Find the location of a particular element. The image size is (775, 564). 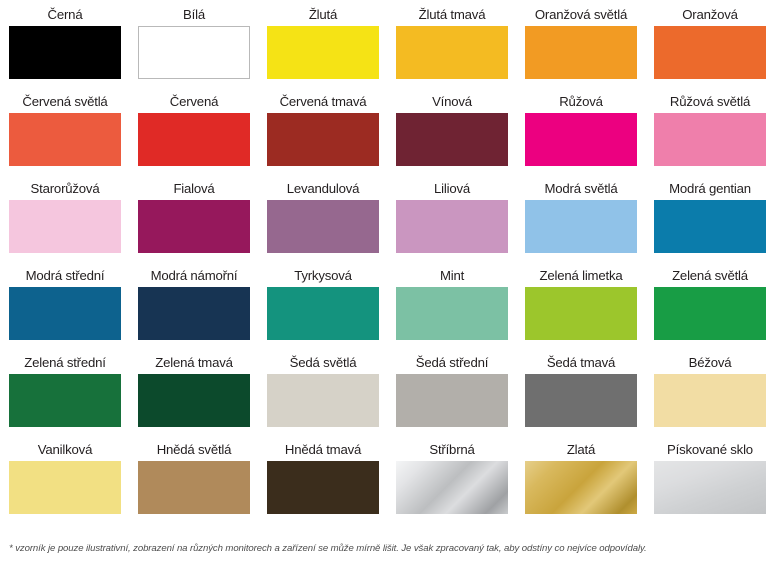

swatch-cell: Starorůžová is located at coordinates (65, 219).